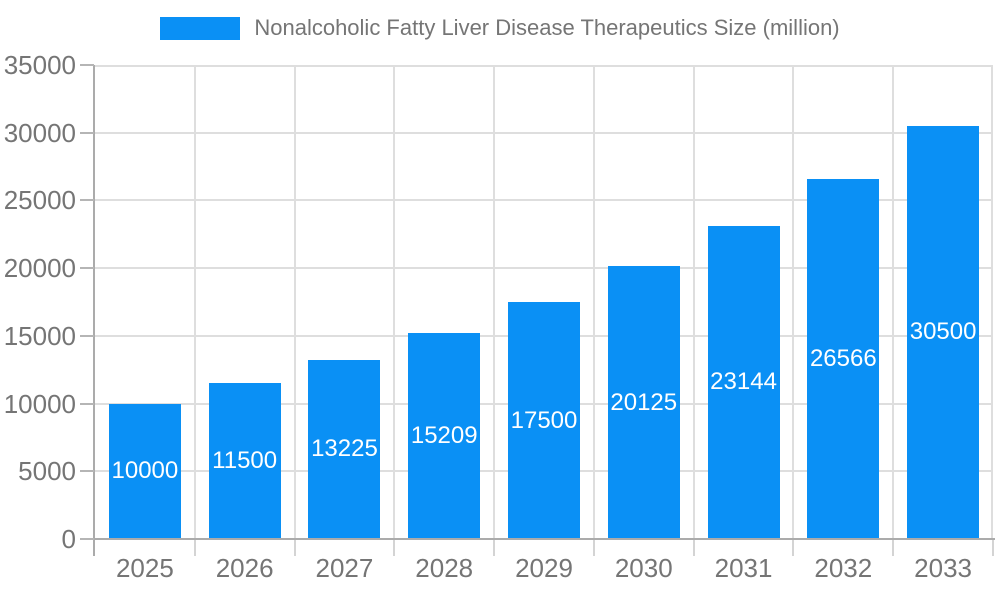  Describe the element at coordinates (68, 539) in the screenshot. I see `y-axis-tick-label: 0` at that location.